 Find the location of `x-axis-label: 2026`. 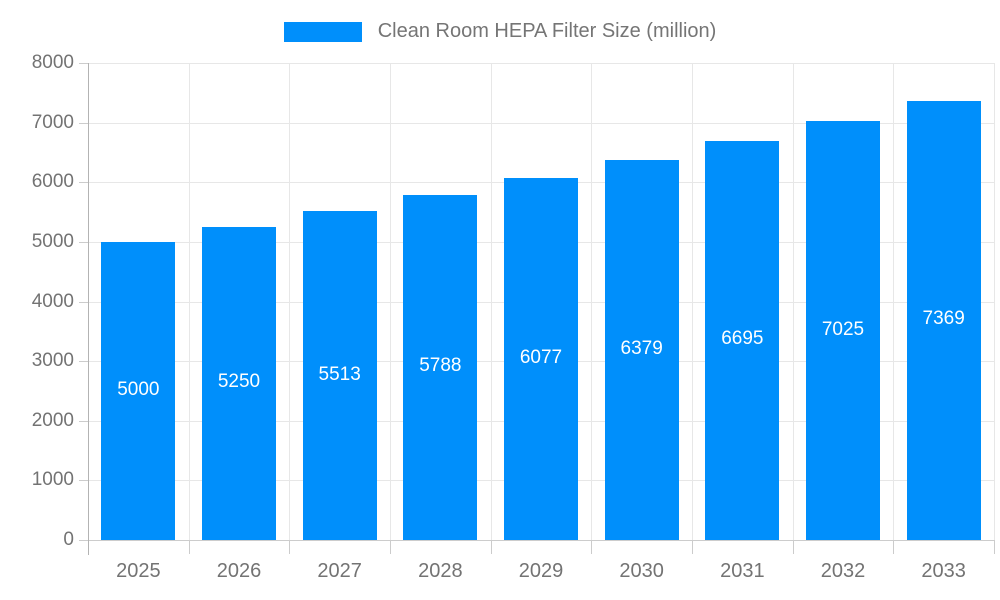

x-axis-label: 2026 is located at coordinates (239, 571).